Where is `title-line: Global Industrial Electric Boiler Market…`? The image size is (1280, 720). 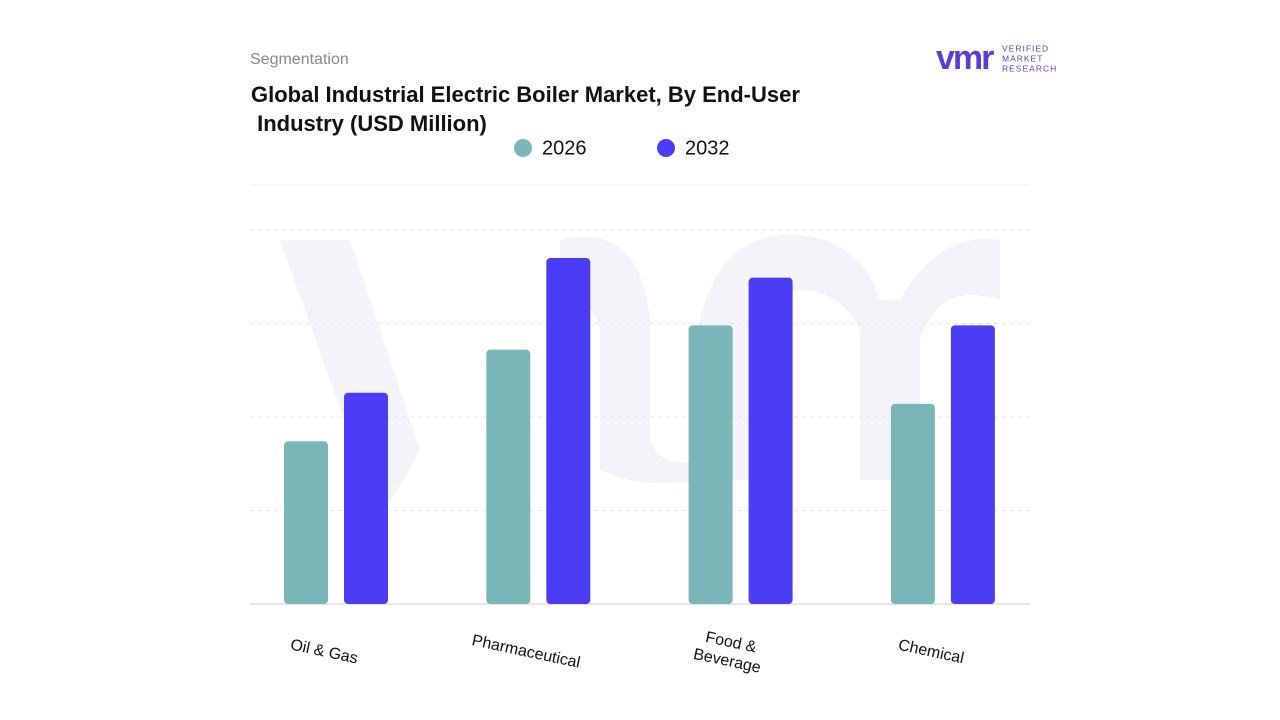 title-line: Global Industrial Electric Boiler Market… is located at coordinates (525, 94).